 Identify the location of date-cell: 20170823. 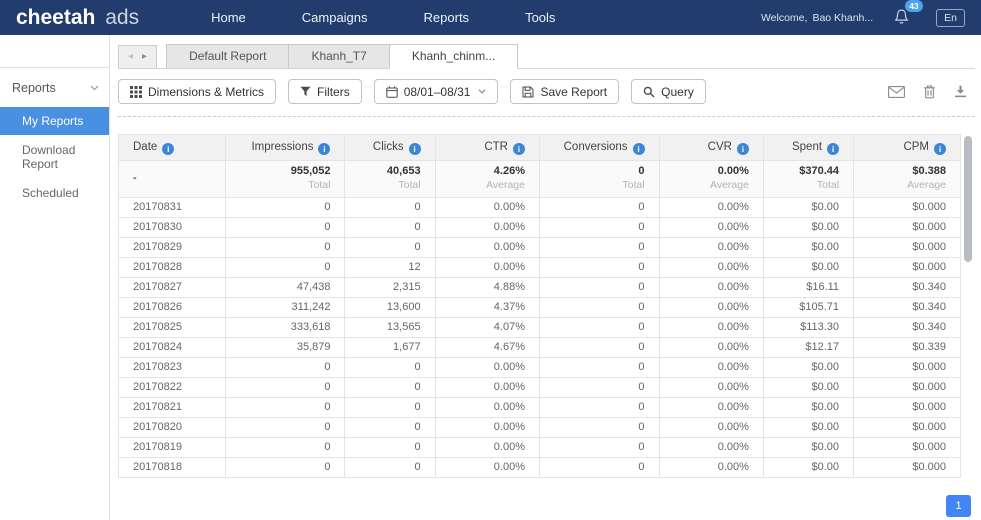
(172, 367).